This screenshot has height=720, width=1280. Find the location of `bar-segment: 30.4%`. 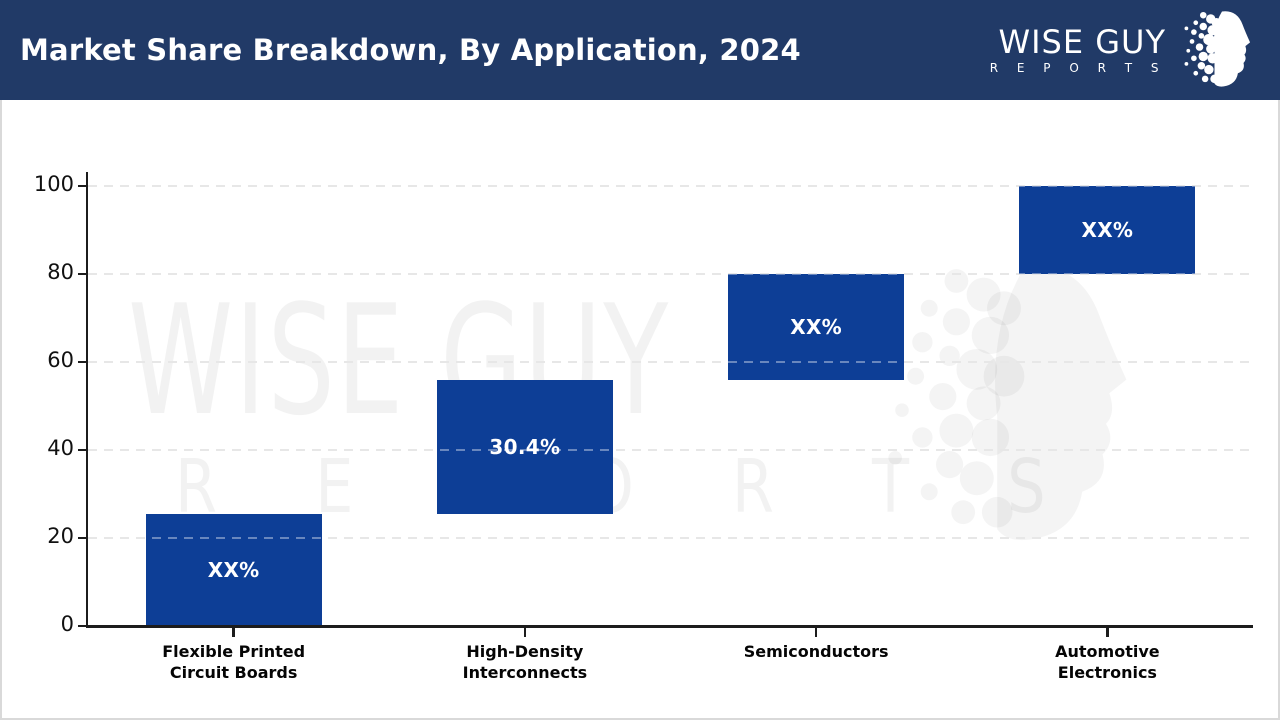

bar-segment: 30.4% is located at coordinates (524, 447).